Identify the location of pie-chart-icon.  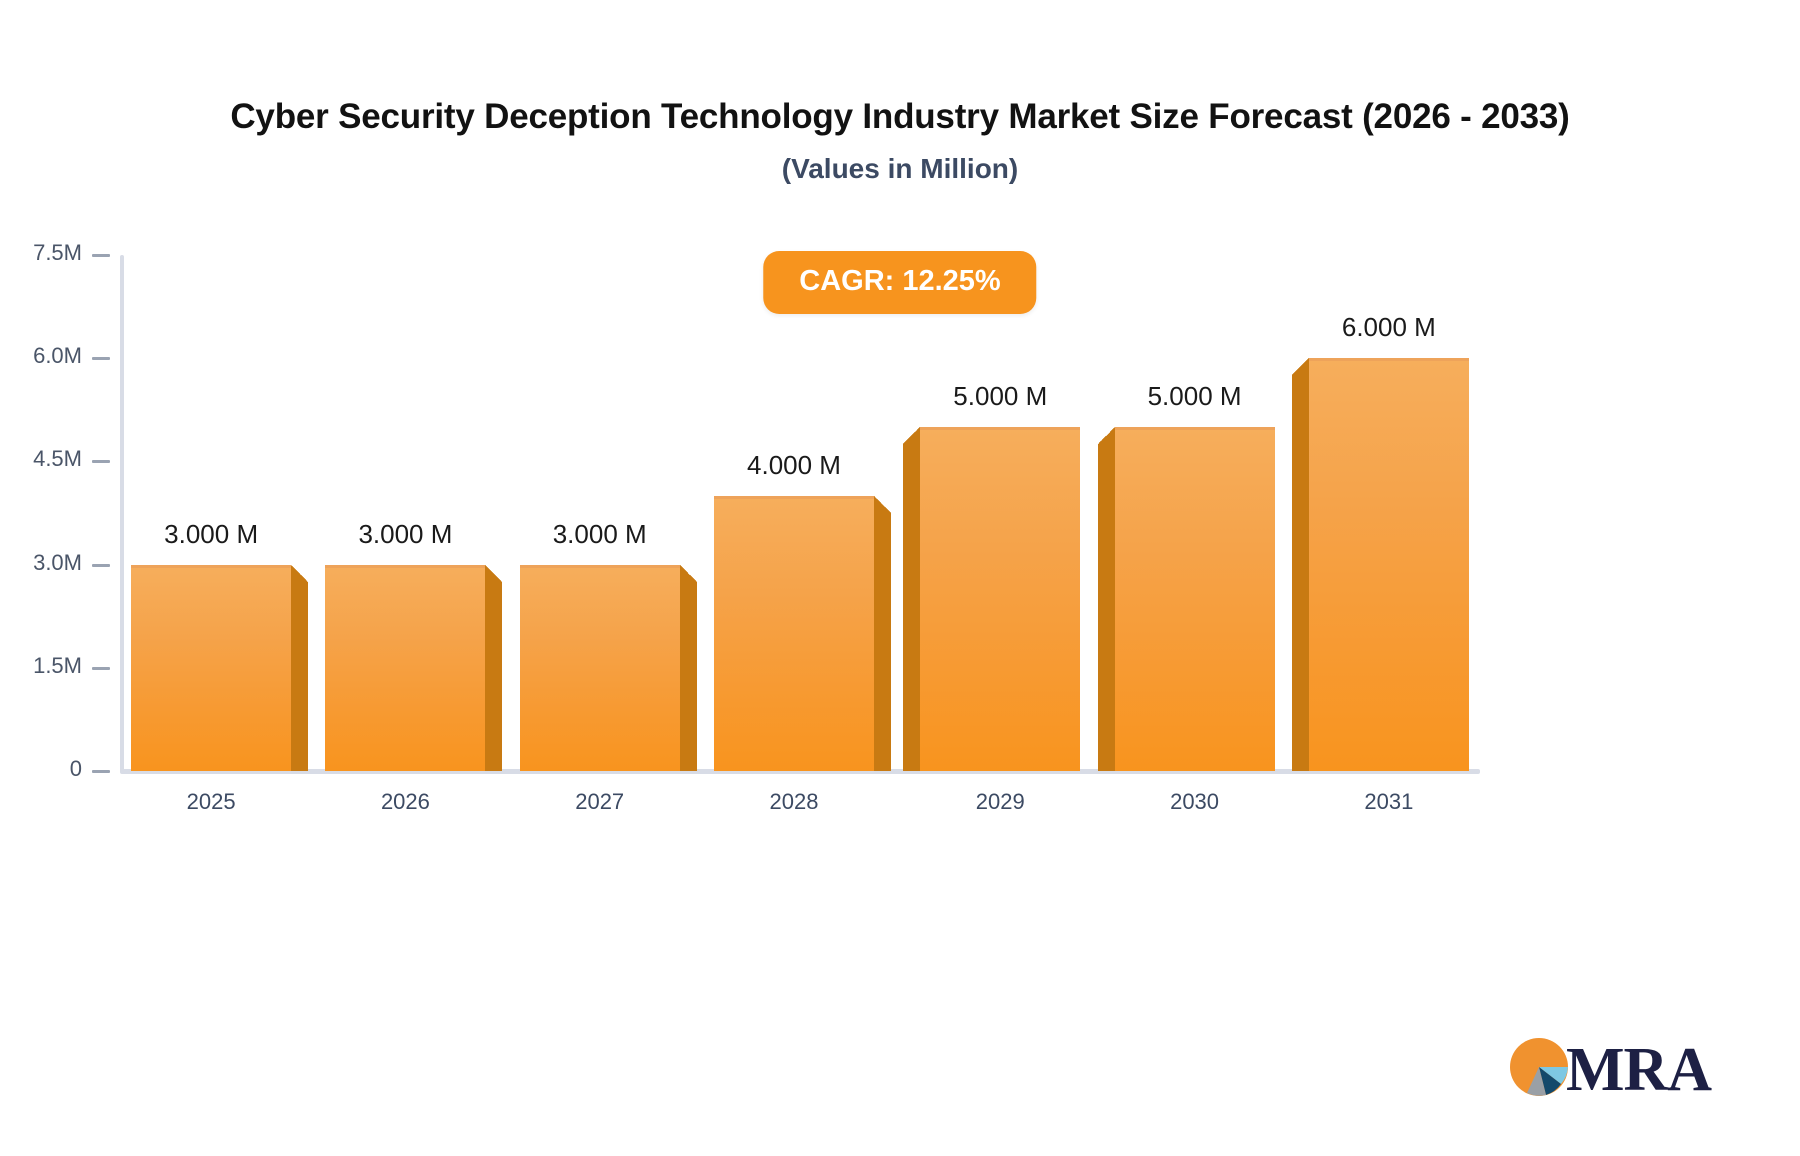
(1539, 1069).